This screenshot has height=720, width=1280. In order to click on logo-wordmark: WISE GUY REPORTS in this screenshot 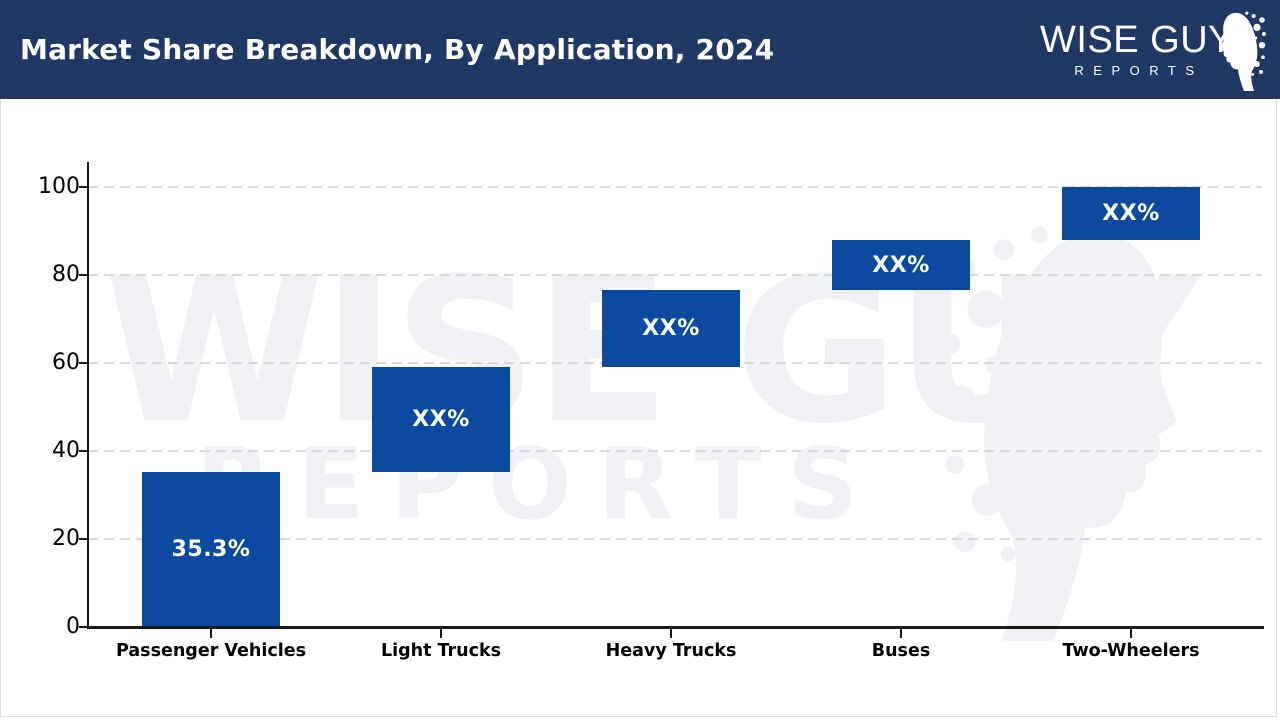, I will do `click(1137, 49)`.